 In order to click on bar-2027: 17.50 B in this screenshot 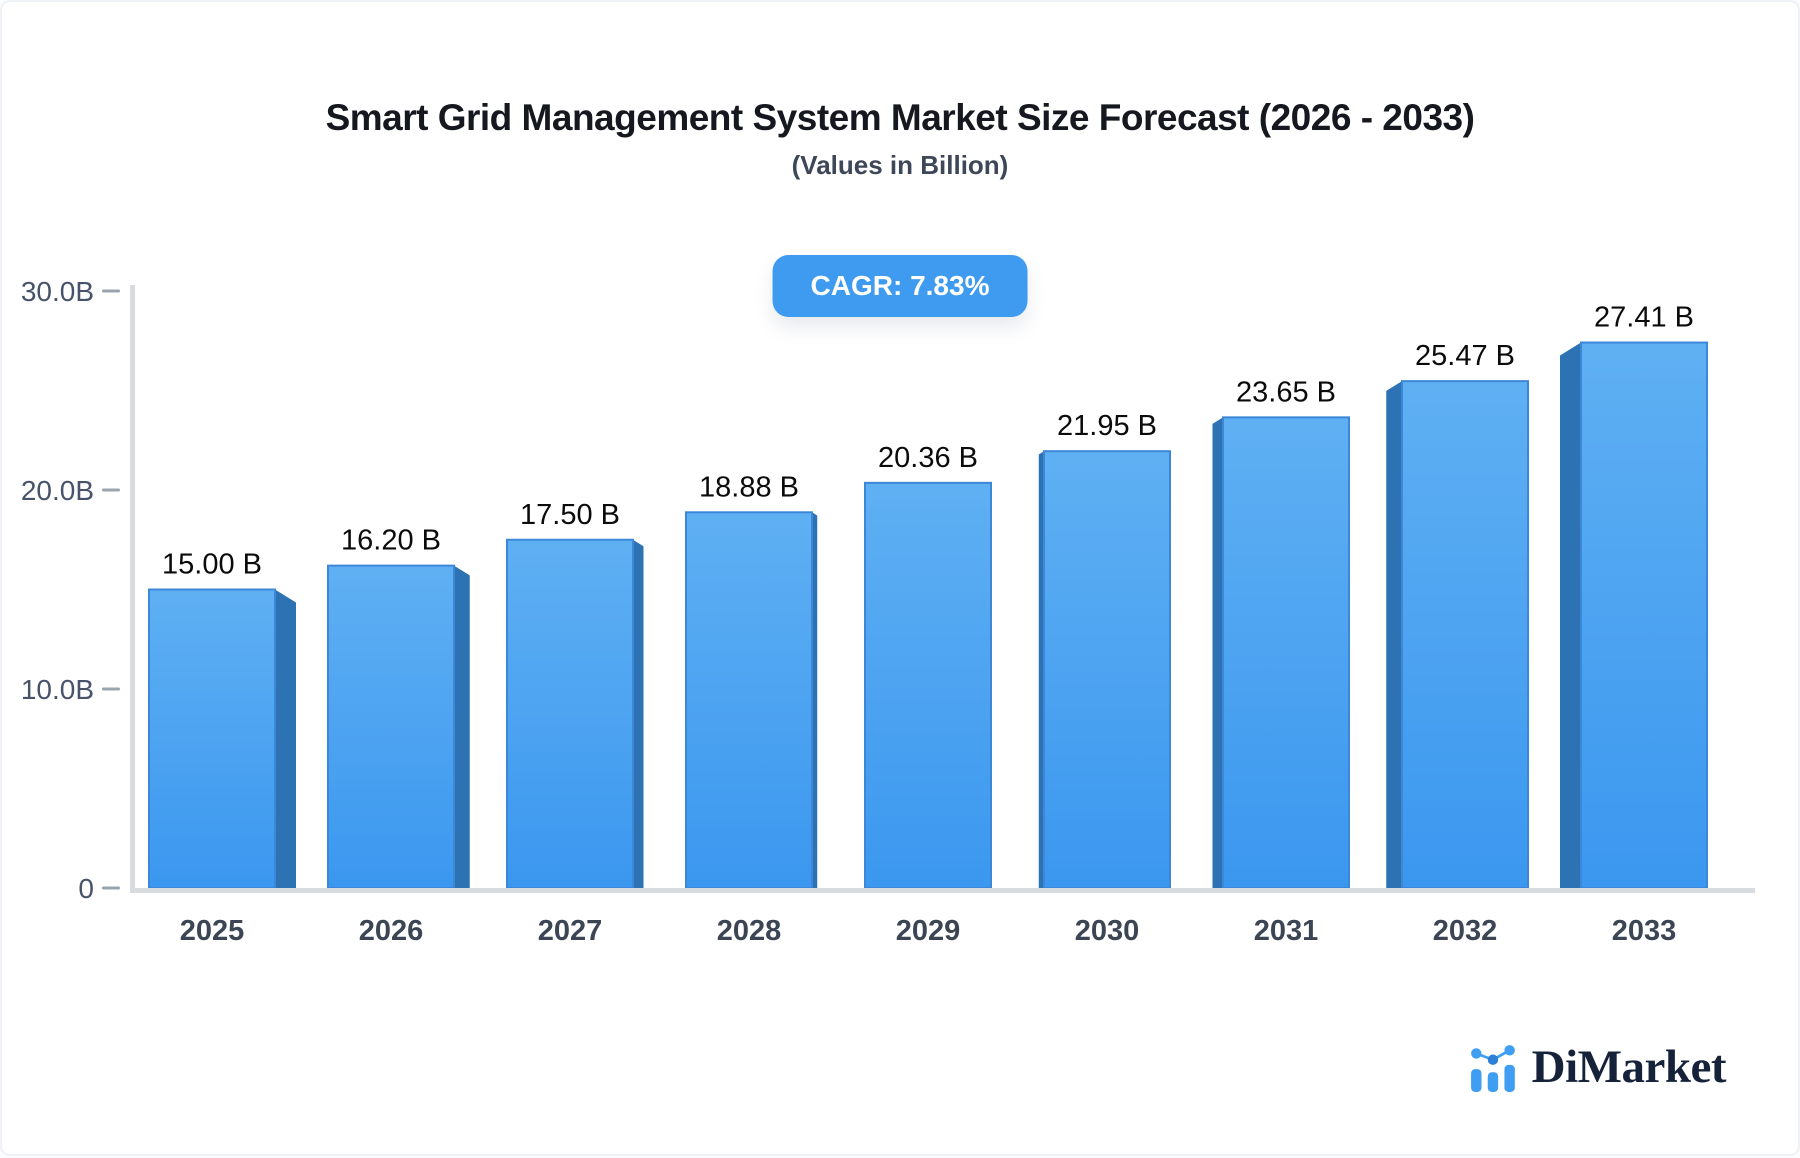, I will do `click(575, 694)`.